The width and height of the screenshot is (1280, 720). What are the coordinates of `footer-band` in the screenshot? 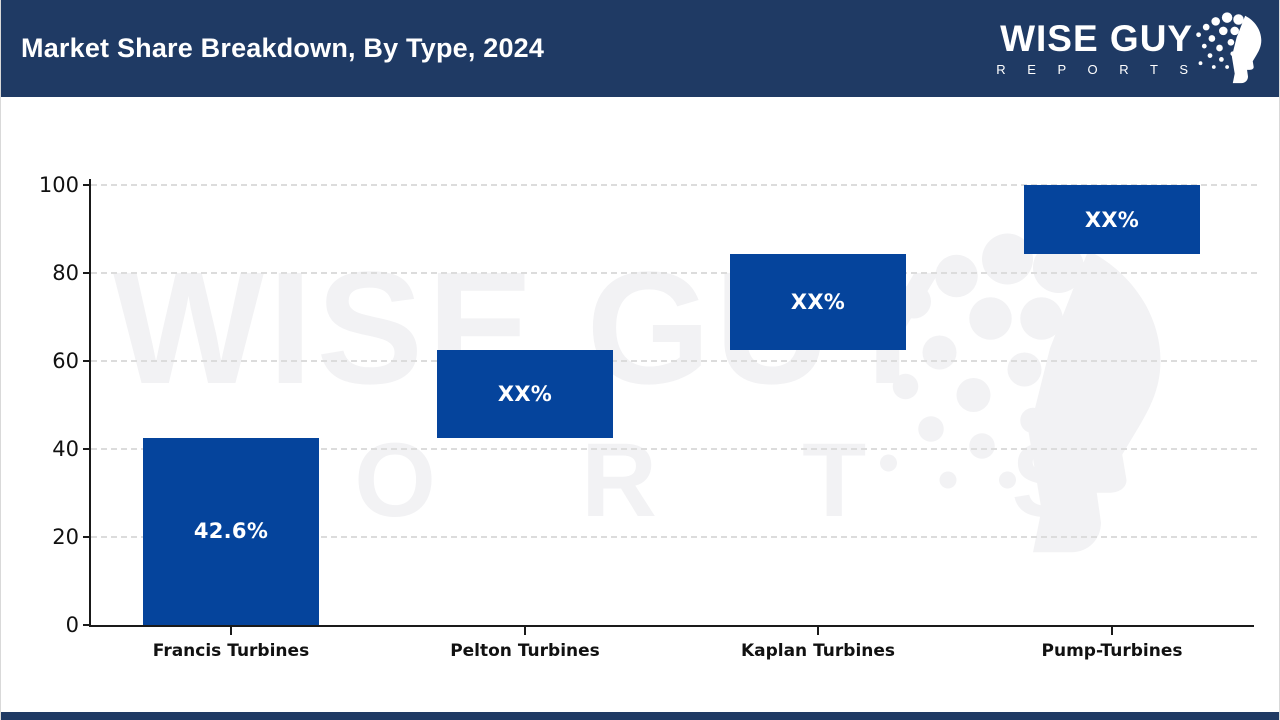 It's located at (640, 716).